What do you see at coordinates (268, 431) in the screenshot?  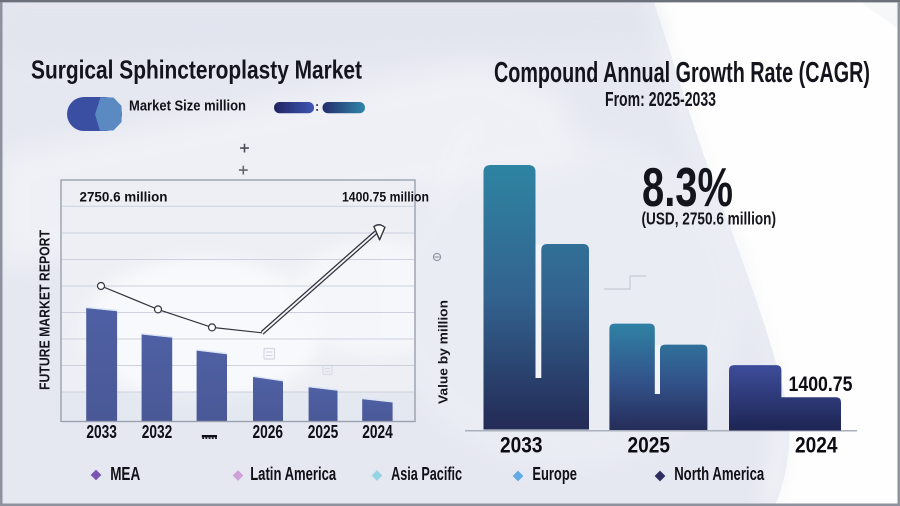 I see `svg-text: 2026` at bounding box center [268, 431].